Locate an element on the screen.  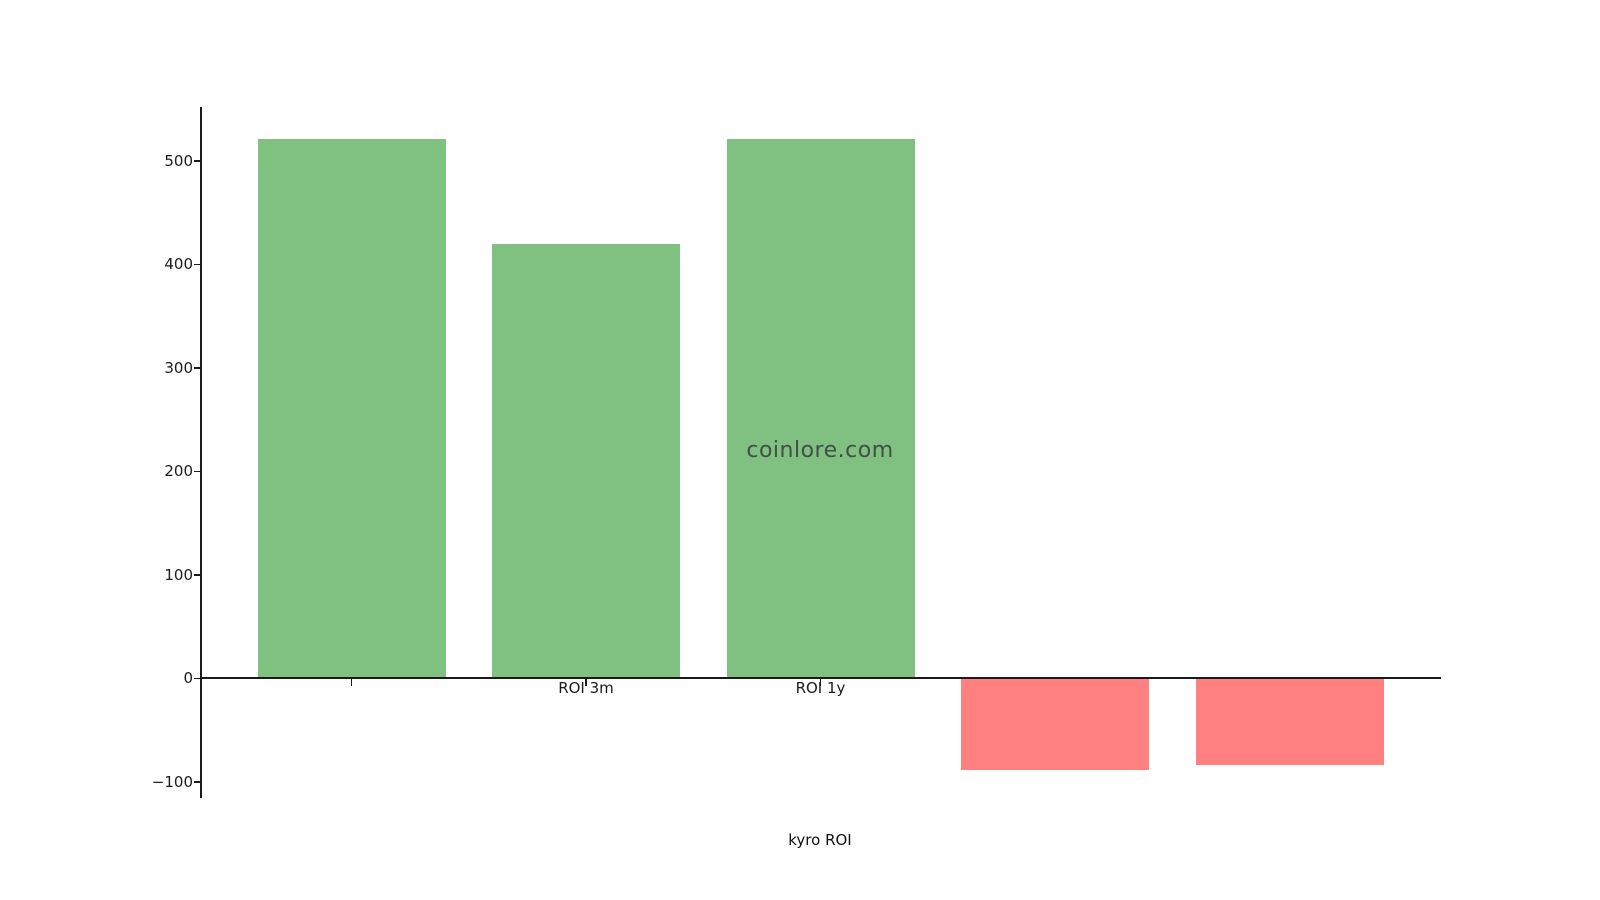
y-tick-label: −100 is located at coordinates (172, 781).